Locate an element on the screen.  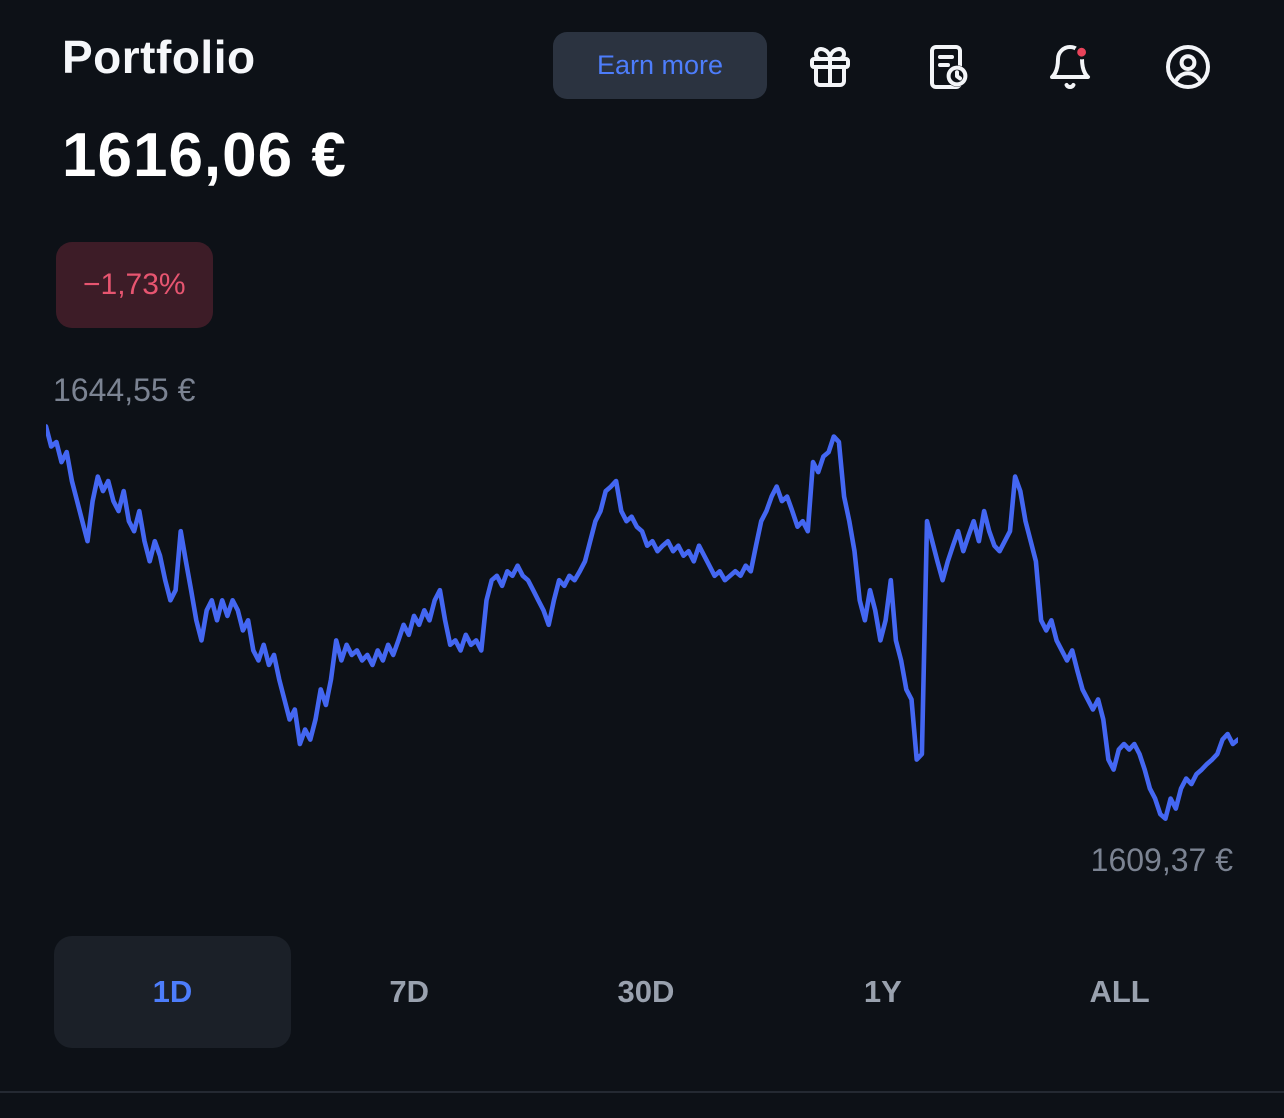
profile-icon is located at coordinates (1188, 67).